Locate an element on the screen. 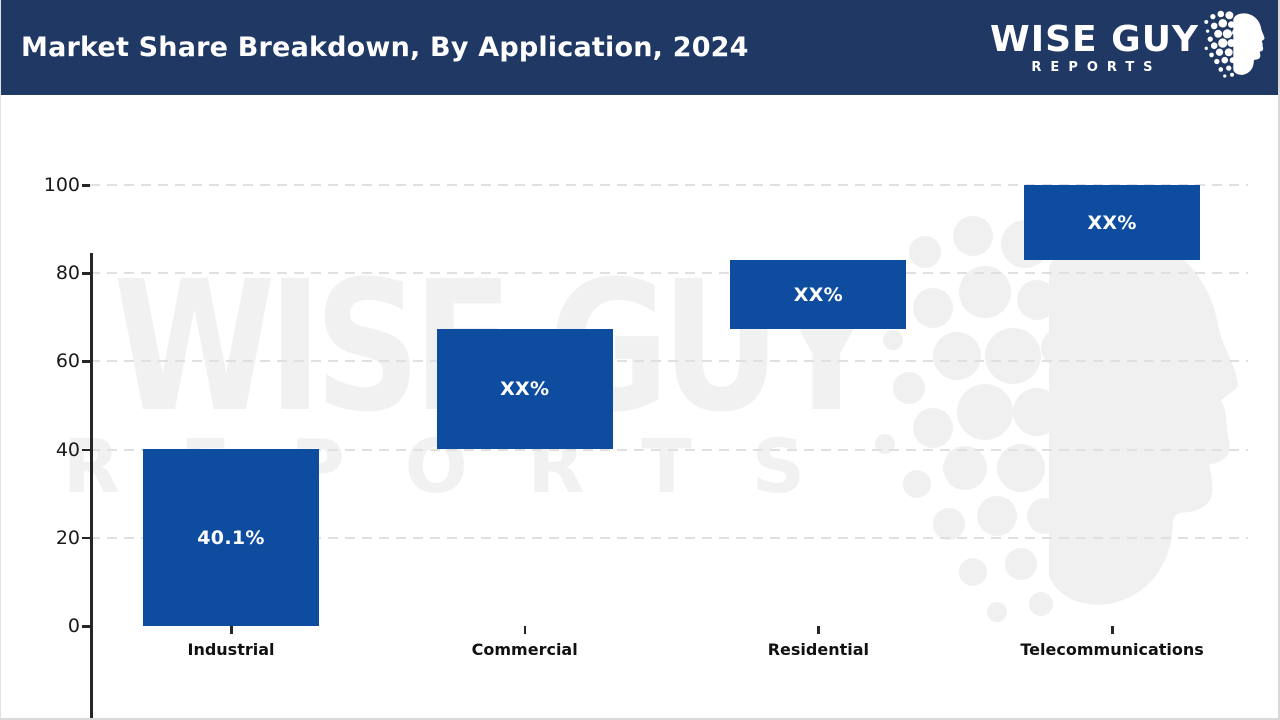 This screenshot has width=1280, height=720. bar-value-label: 40.1% is located at coordinates (231, 537).